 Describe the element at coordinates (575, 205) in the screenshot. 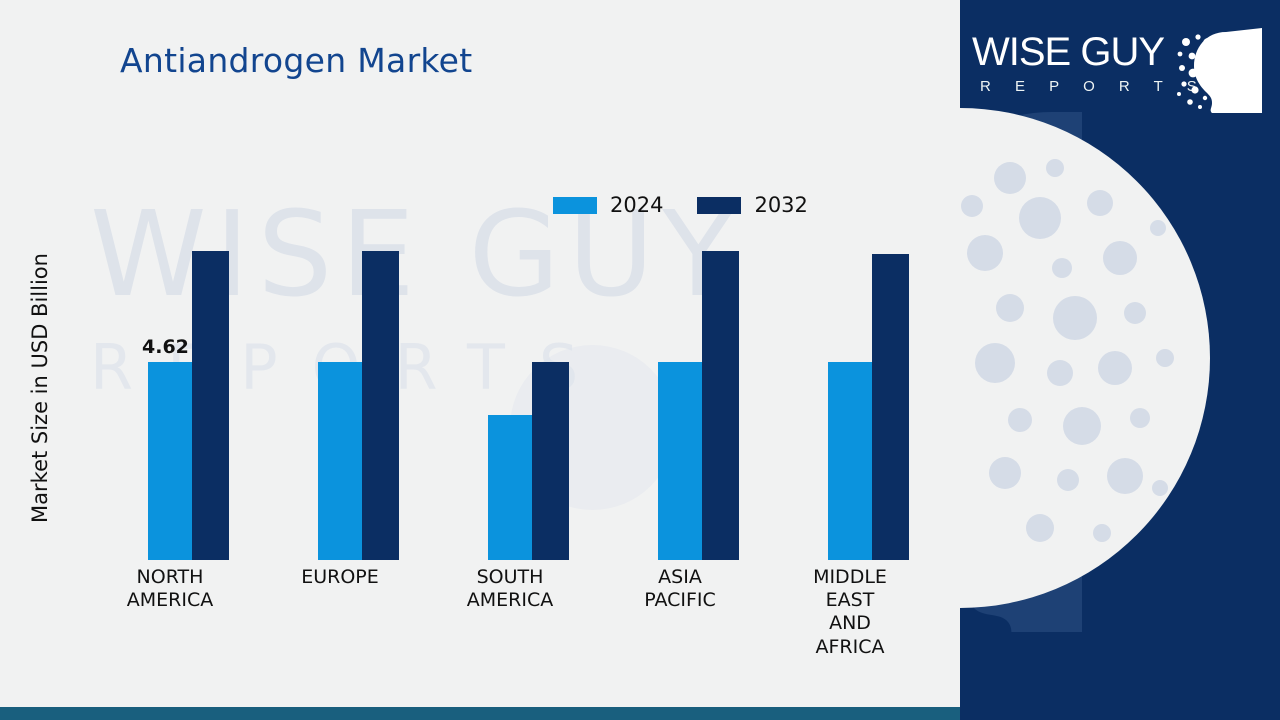

I see `legend-swatch-2024` at that location.